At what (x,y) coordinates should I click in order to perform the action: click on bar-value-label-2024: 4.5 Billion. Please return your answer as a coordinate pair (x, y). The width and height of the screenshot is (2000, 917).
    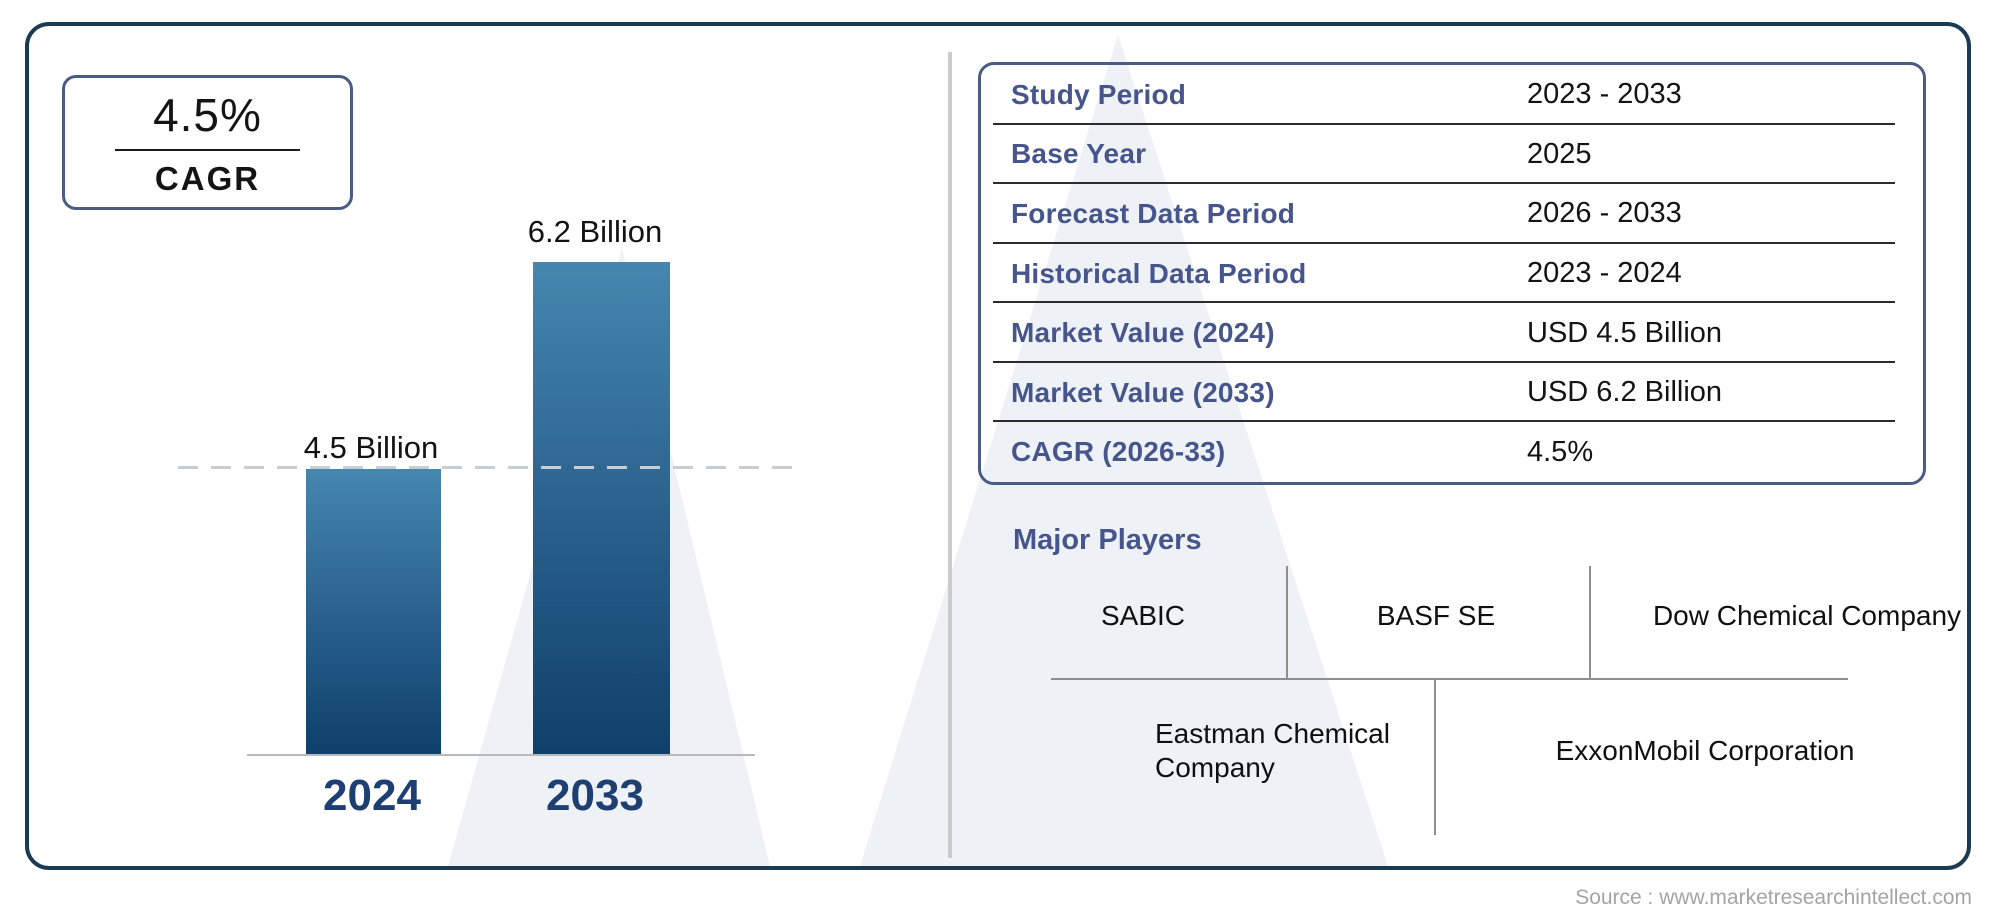
    Looking at the image, I should click on (371, 447).